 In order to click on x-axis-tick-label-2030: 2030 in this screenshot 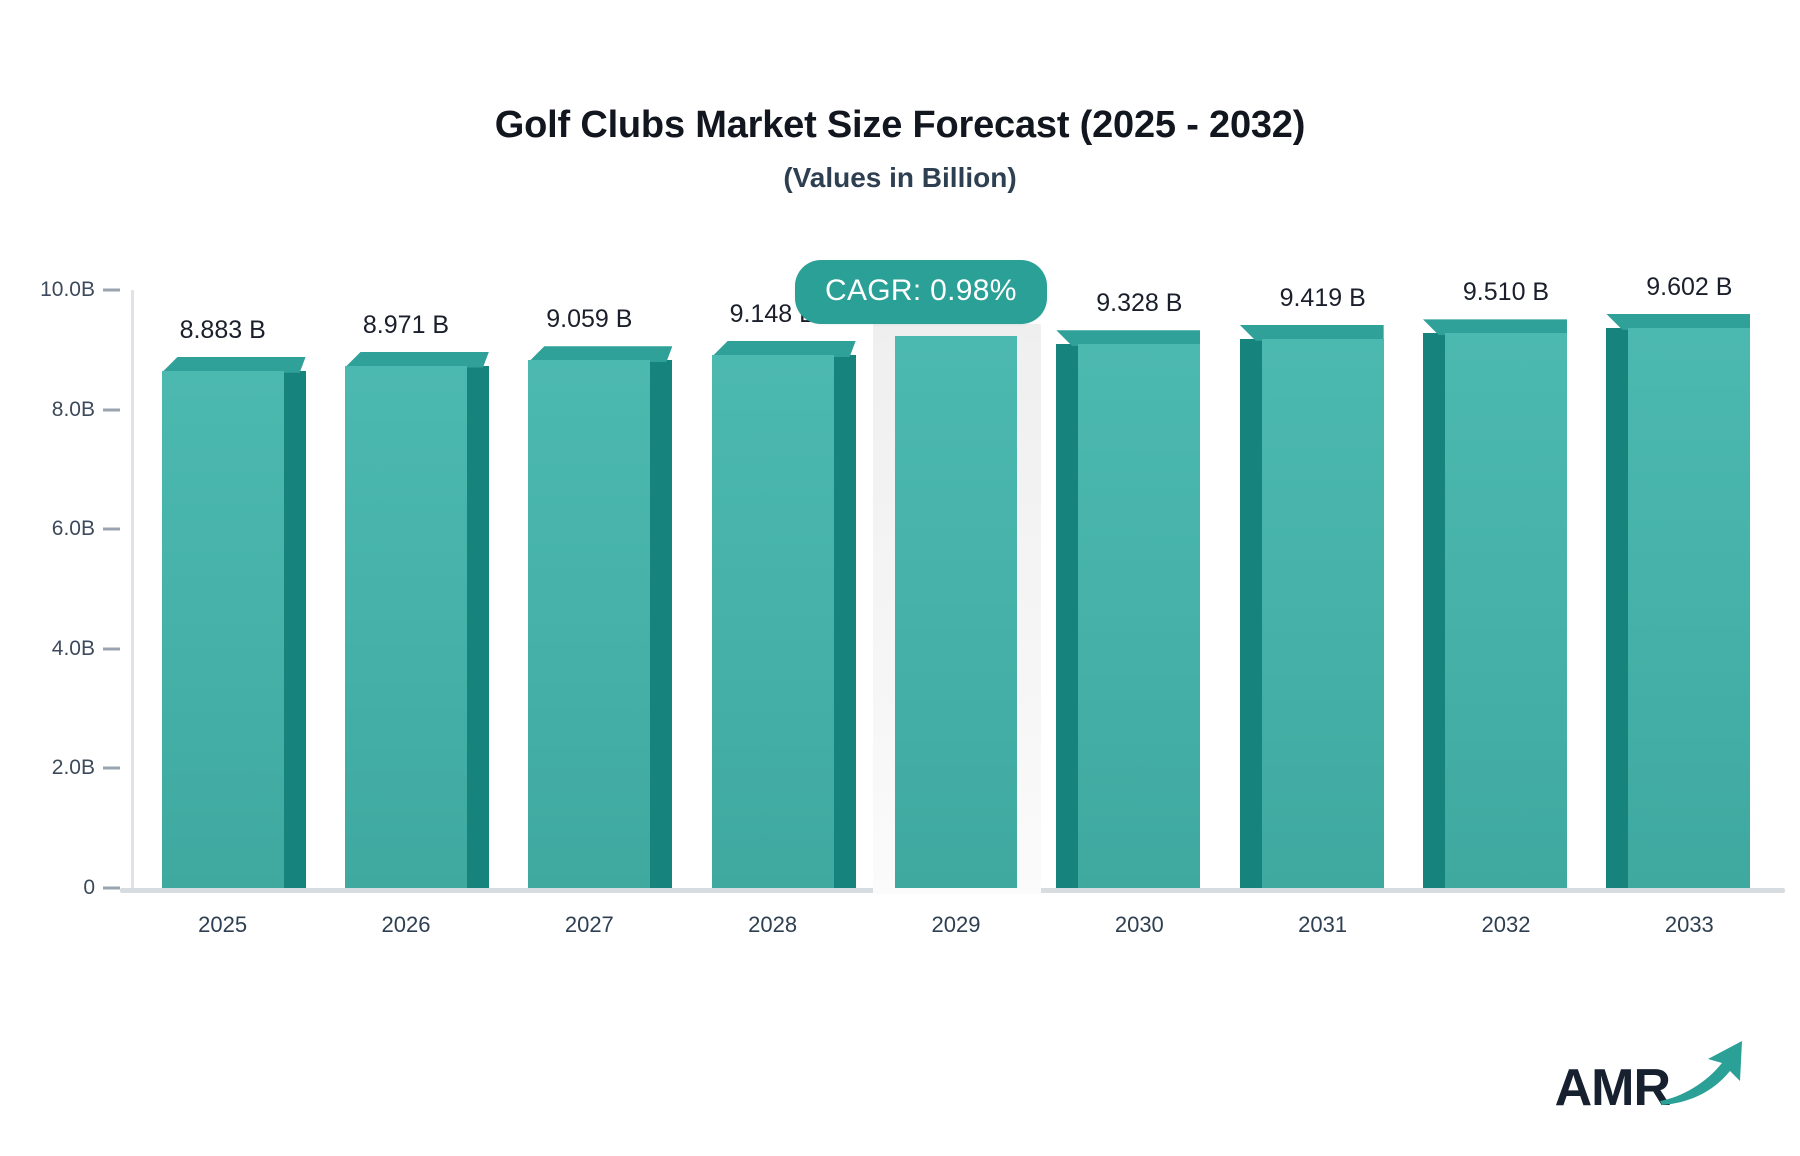, I will do `click(1139, 924)`.